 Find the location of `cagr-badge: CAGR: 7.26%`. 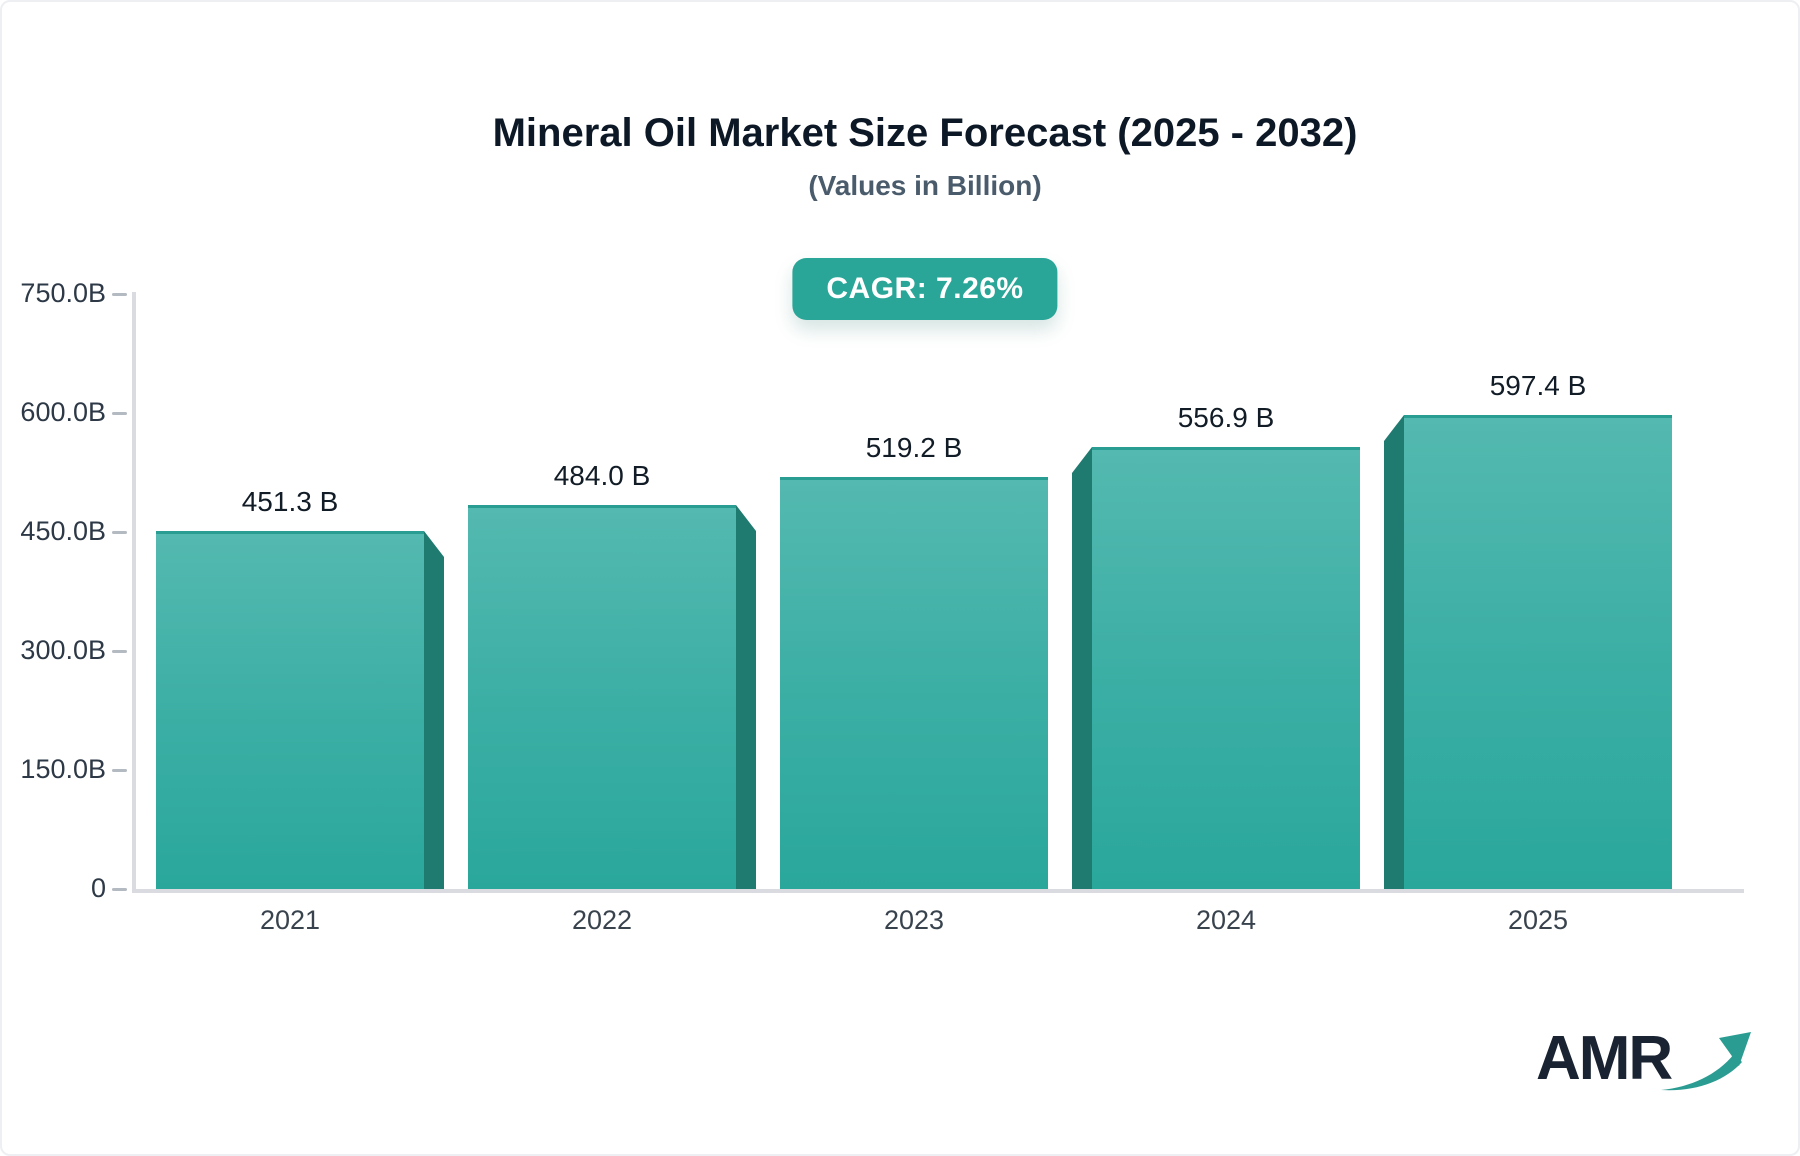

cagr-badge: CAGR: 7.26% is located at coordinates (925, 289).